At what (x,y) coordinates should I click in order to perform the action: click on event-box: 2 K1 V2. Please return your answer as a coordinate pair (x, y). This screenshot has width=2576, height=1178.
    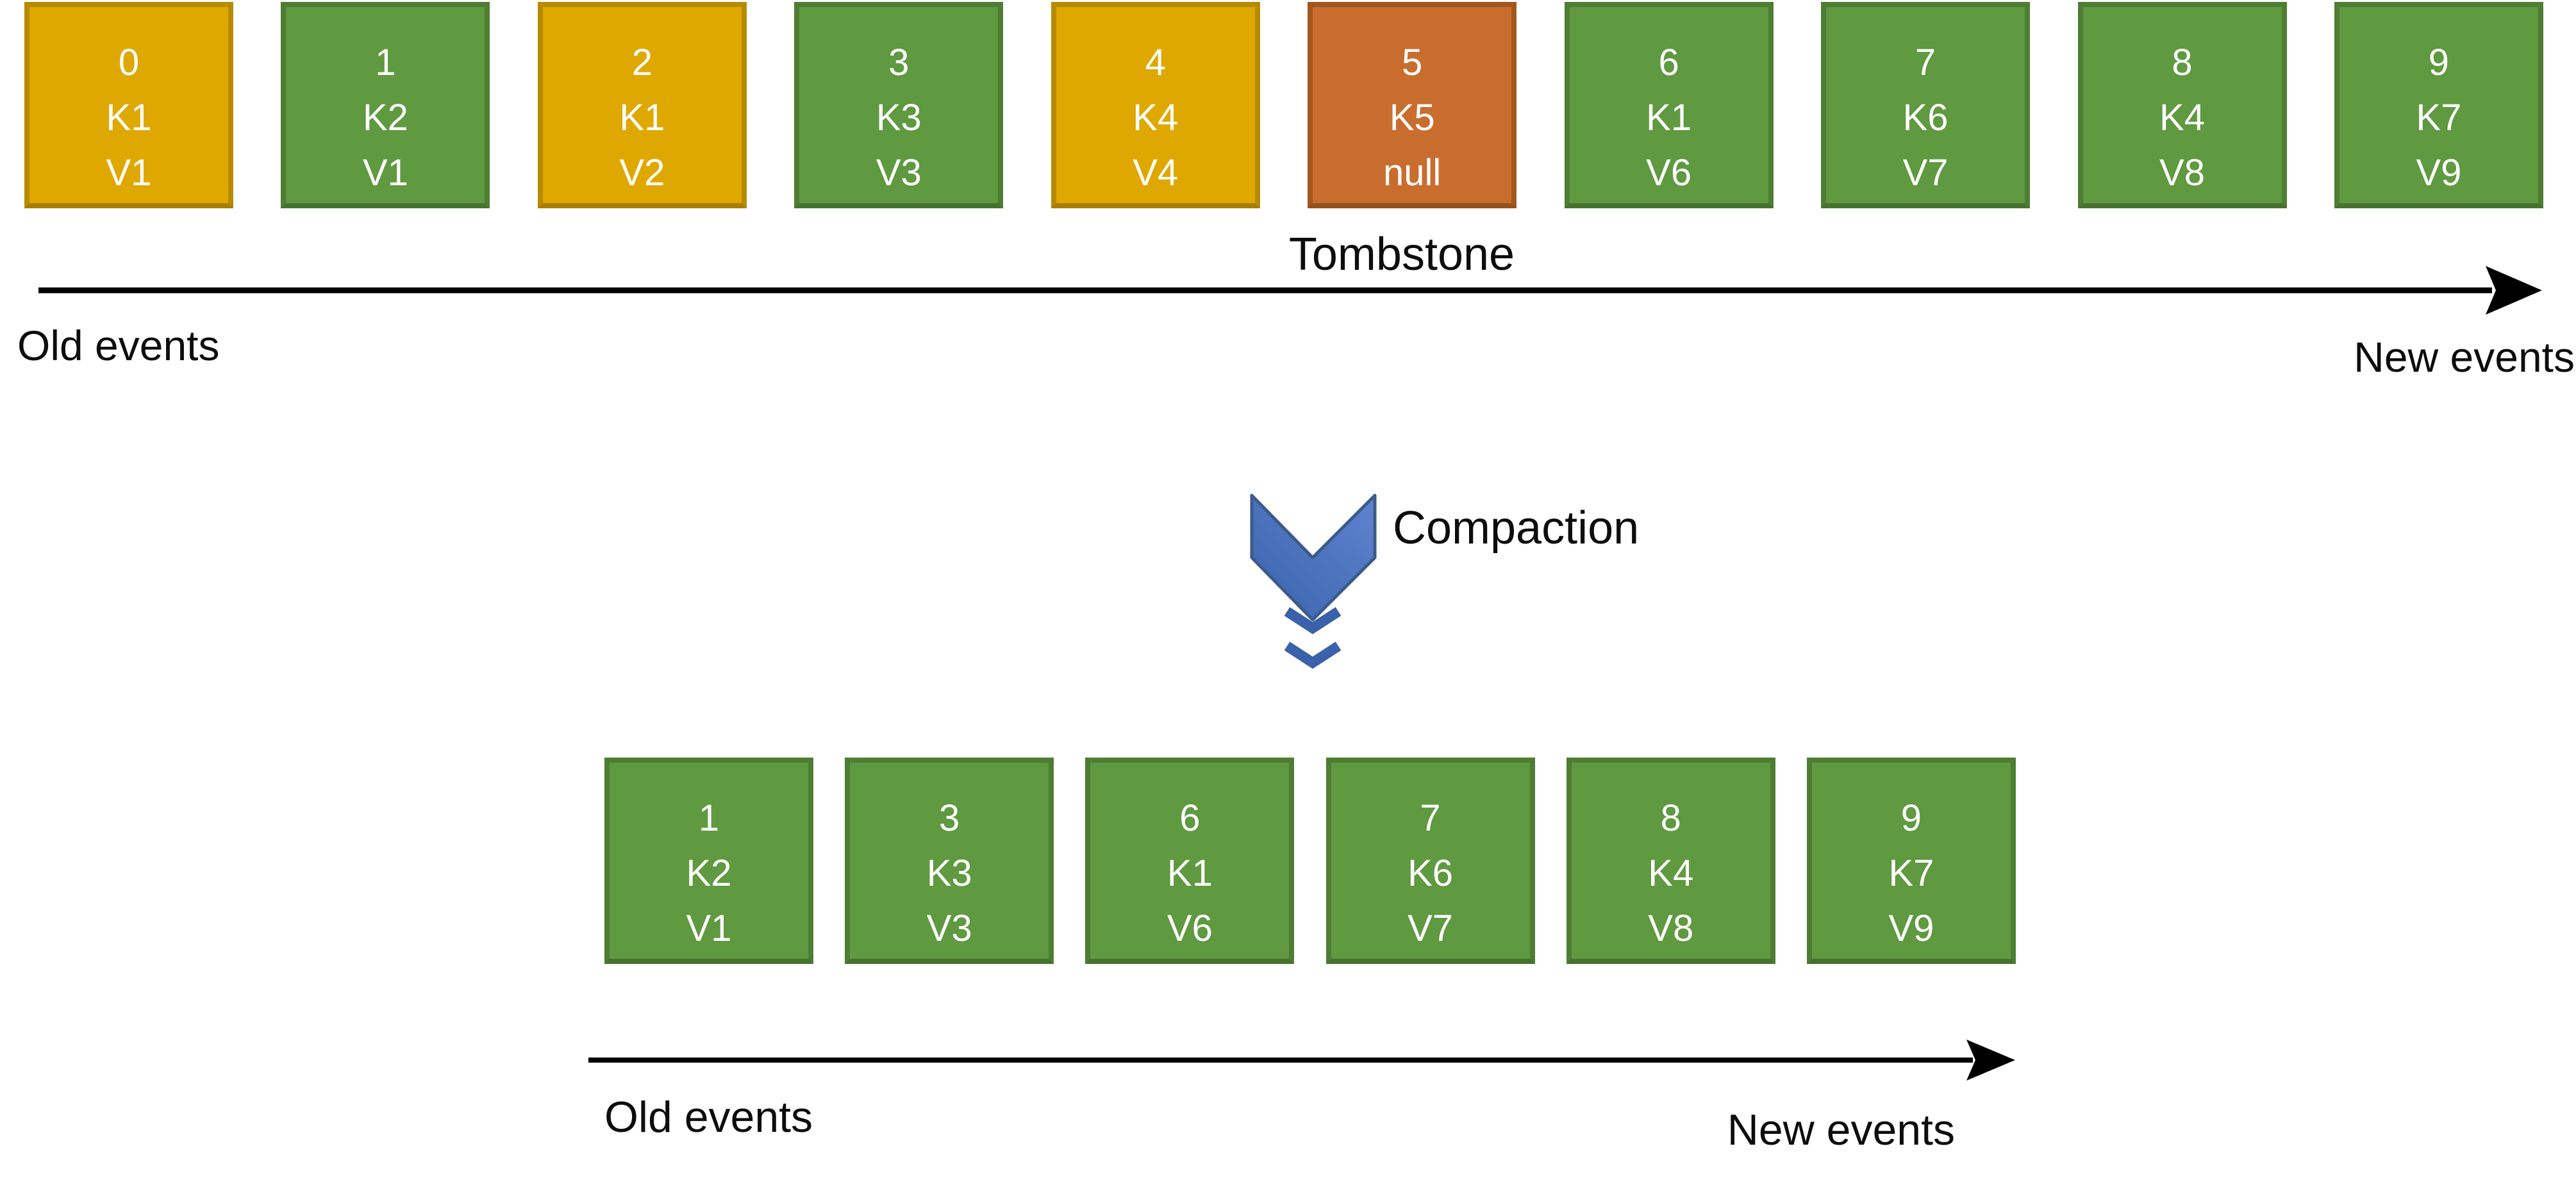
    Looking at the image, I should click on (642, 105).